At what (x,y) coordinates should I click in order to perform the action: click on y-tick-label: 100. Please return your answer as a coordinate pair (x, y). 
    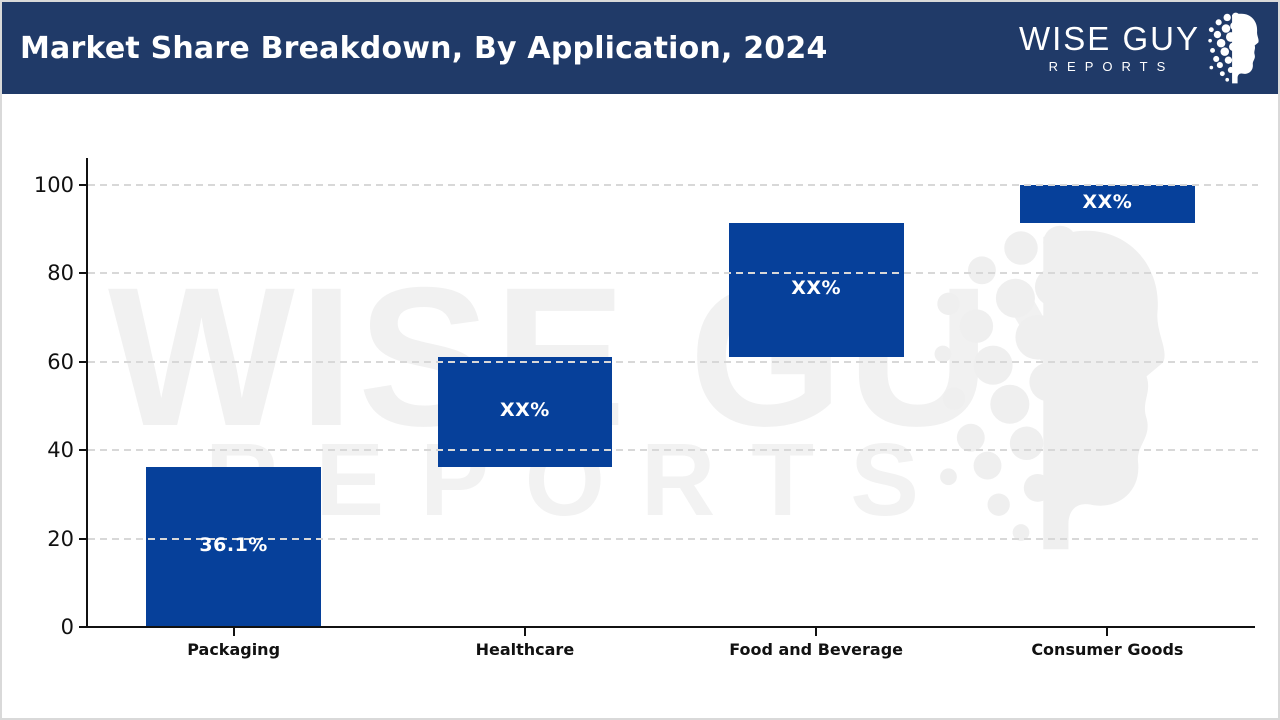
    Looking at the image, I should click on (53, 185).